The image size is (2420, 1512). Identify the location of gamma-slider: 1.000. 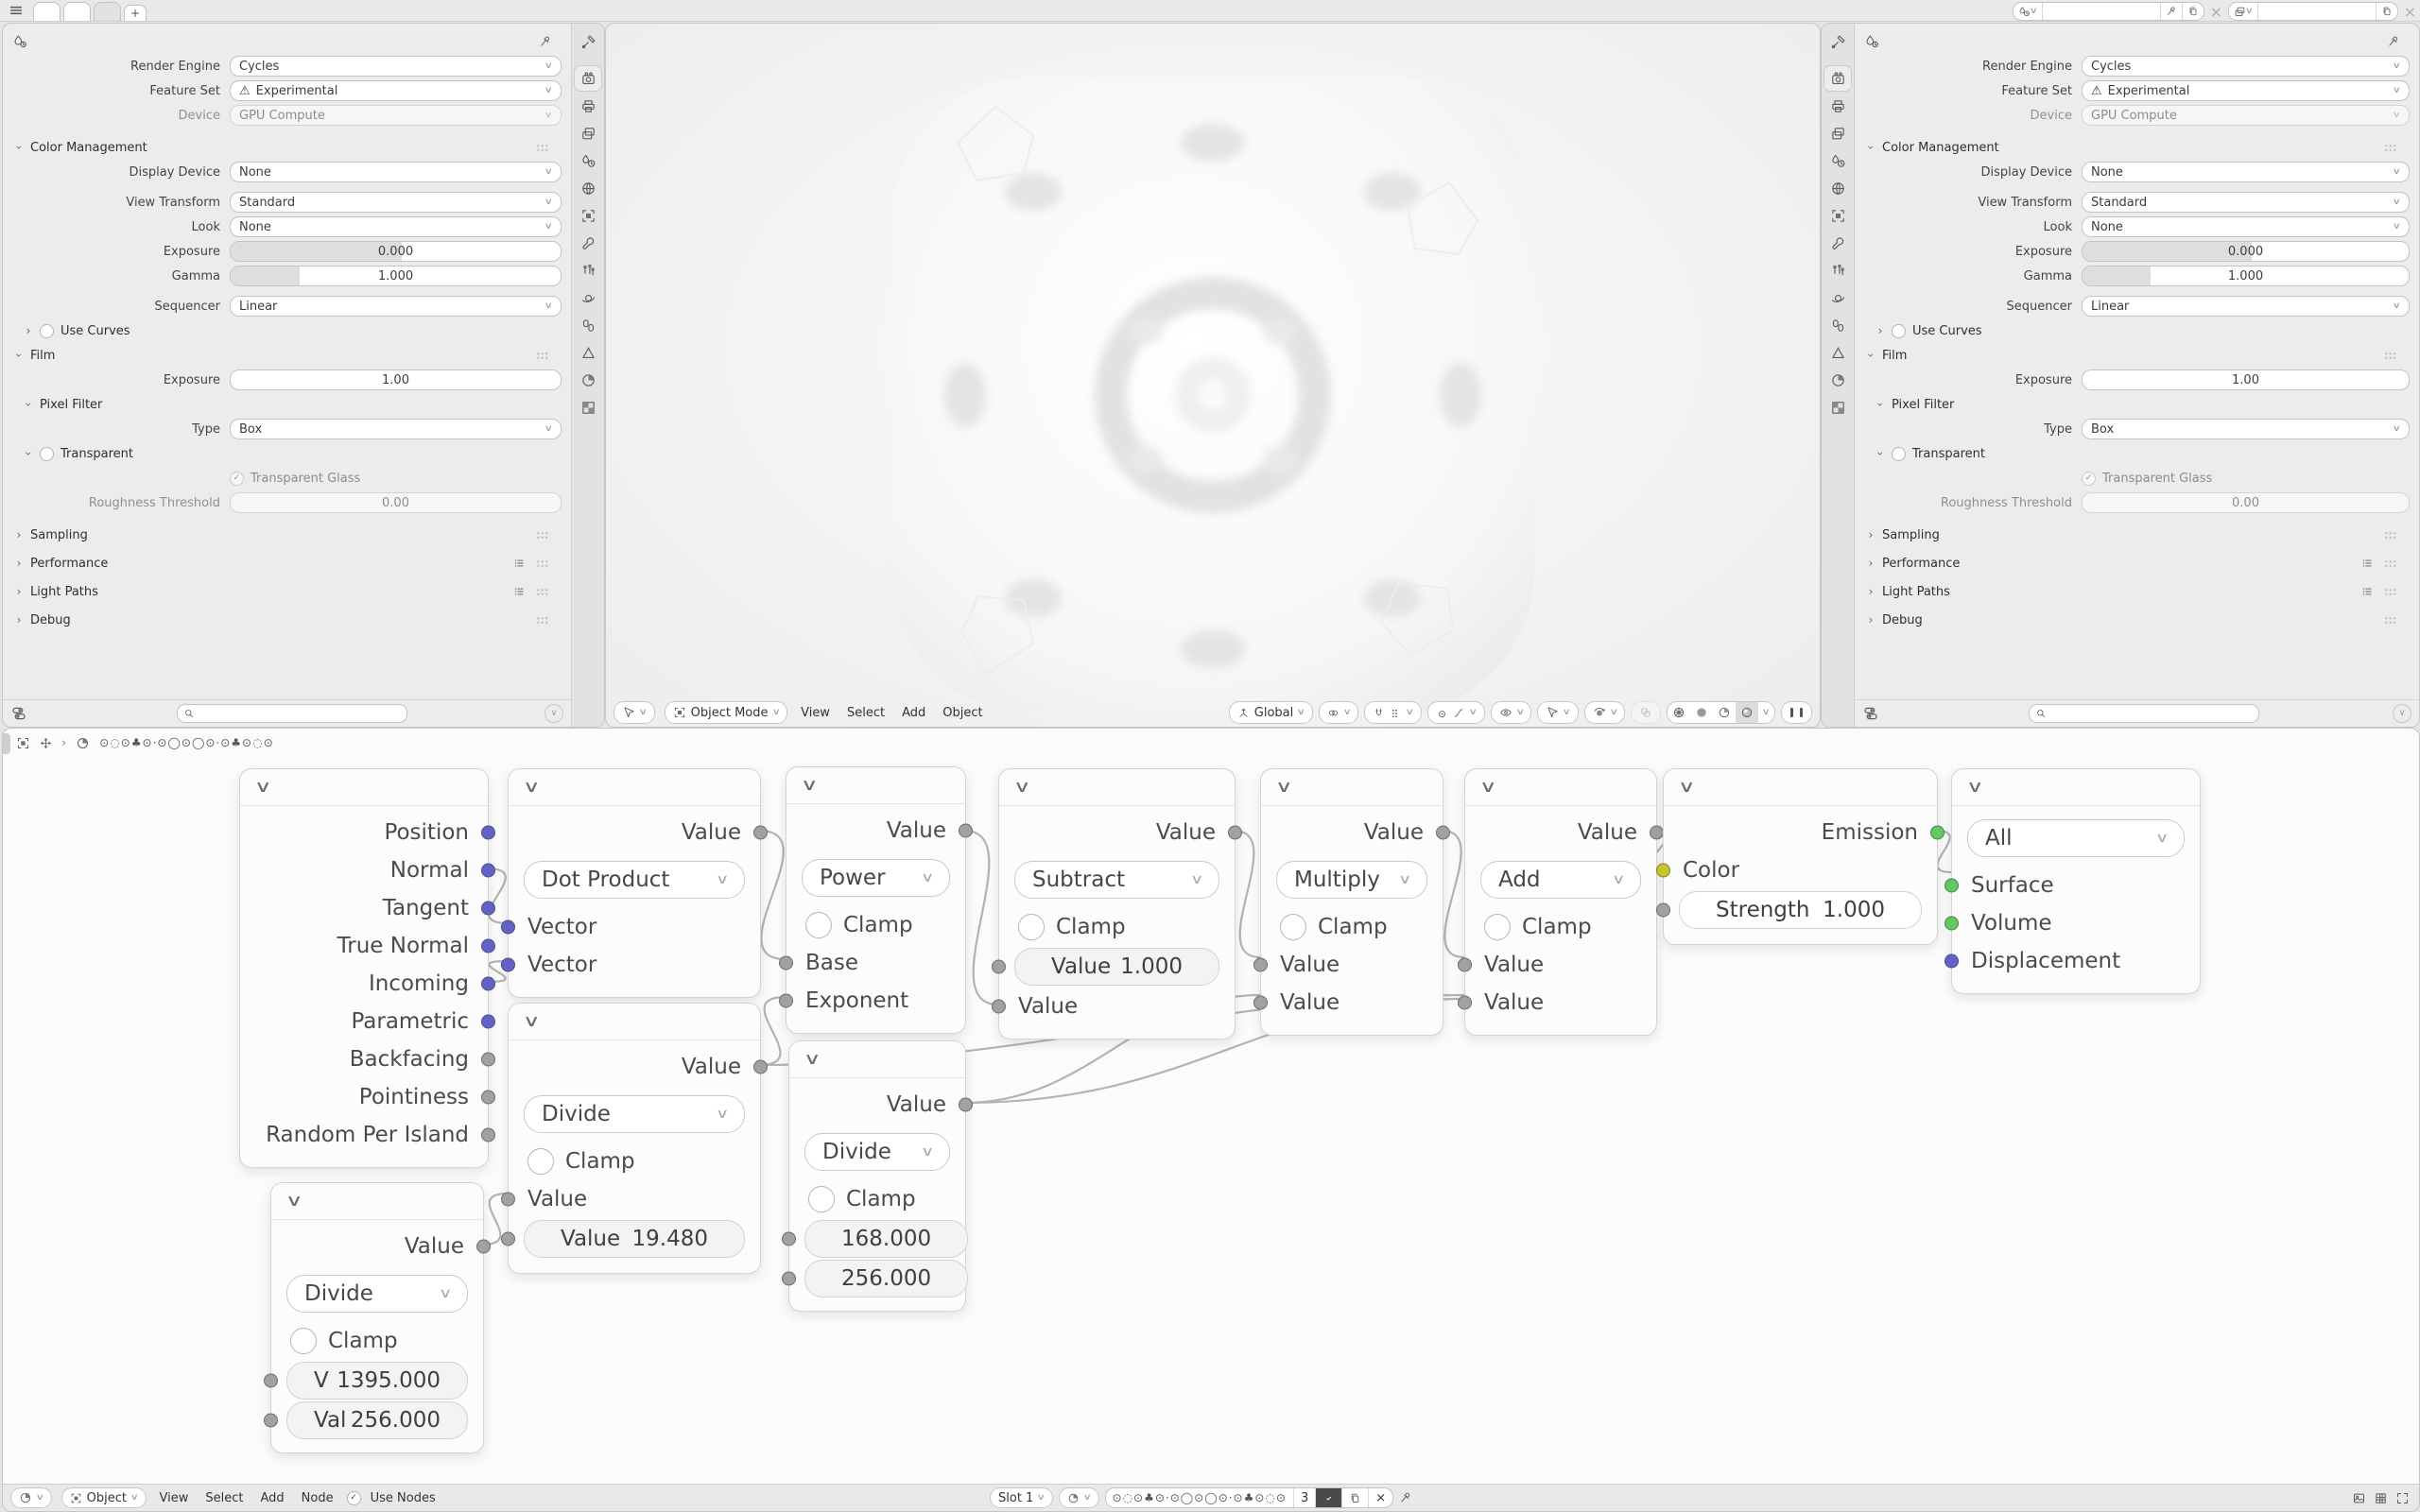
(2246, 276).